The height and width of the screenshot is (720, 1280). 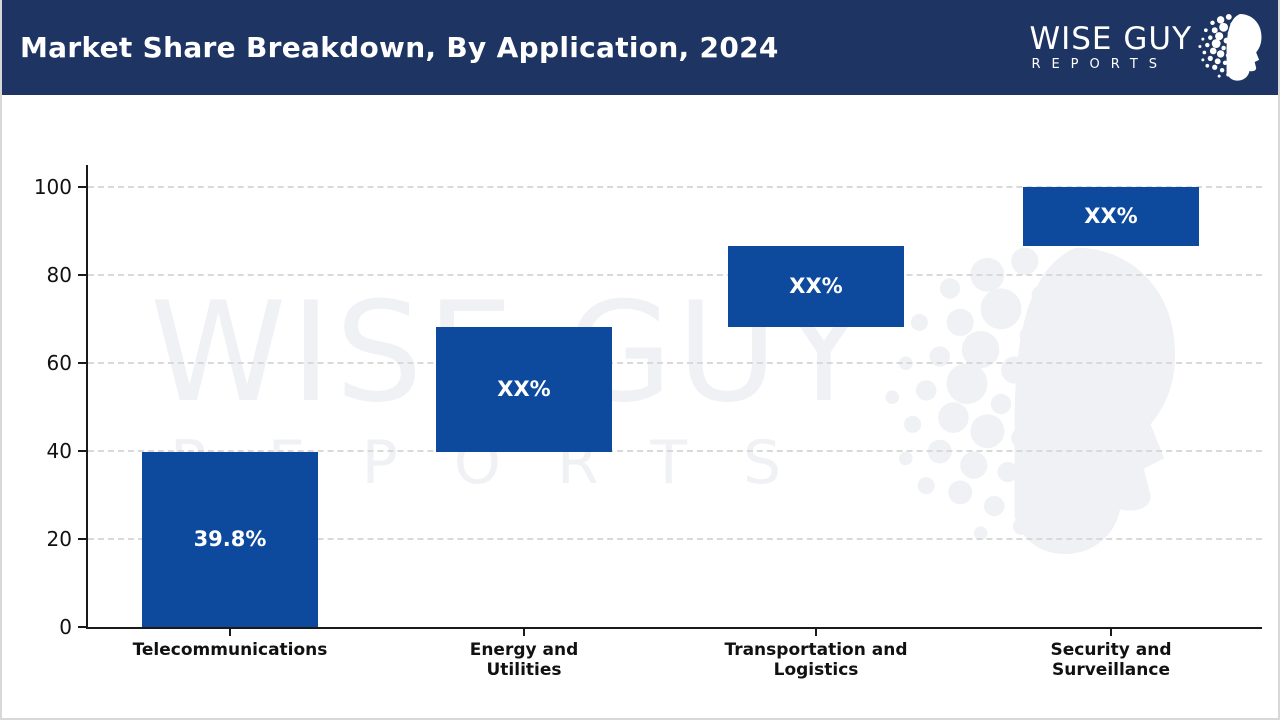 I want to click on bar-value-label: 39.8%, so click(x=230, y=539).